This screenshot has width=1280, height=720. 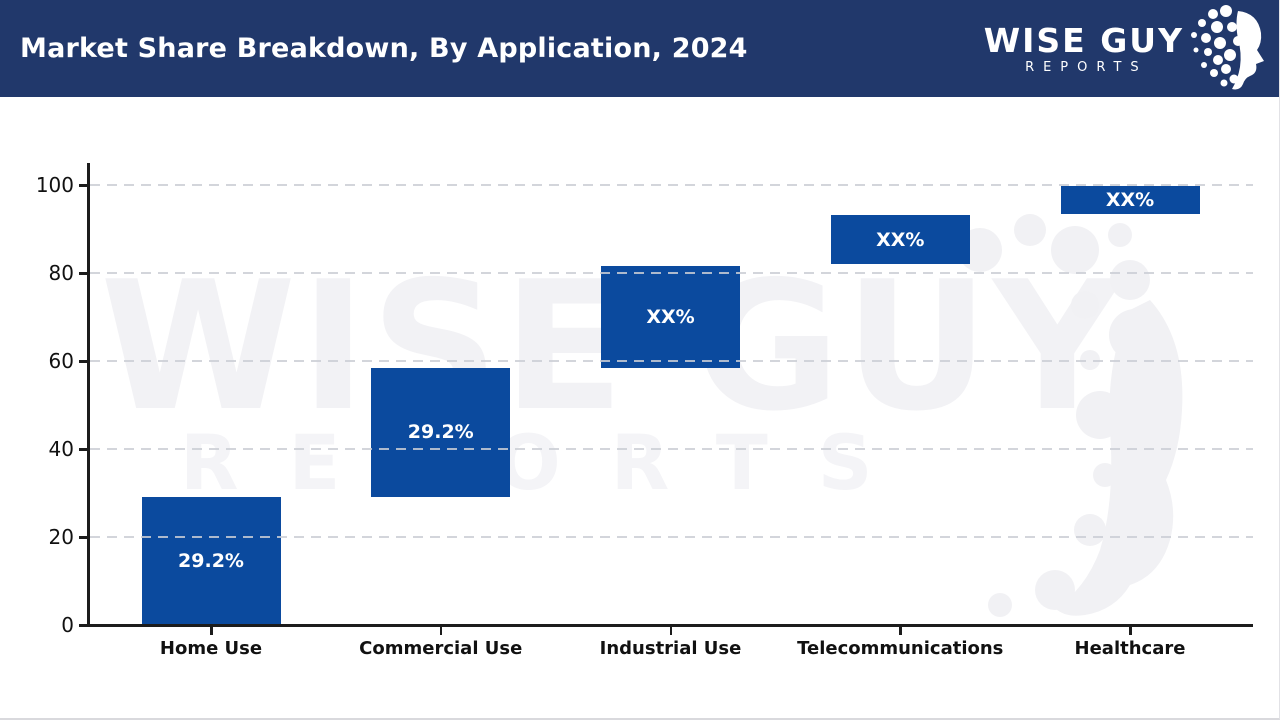 What do you see at coordinates (900, 631) in the screenshot?
I see `x-tick-telecommunications` at bounding box center [900, 631].